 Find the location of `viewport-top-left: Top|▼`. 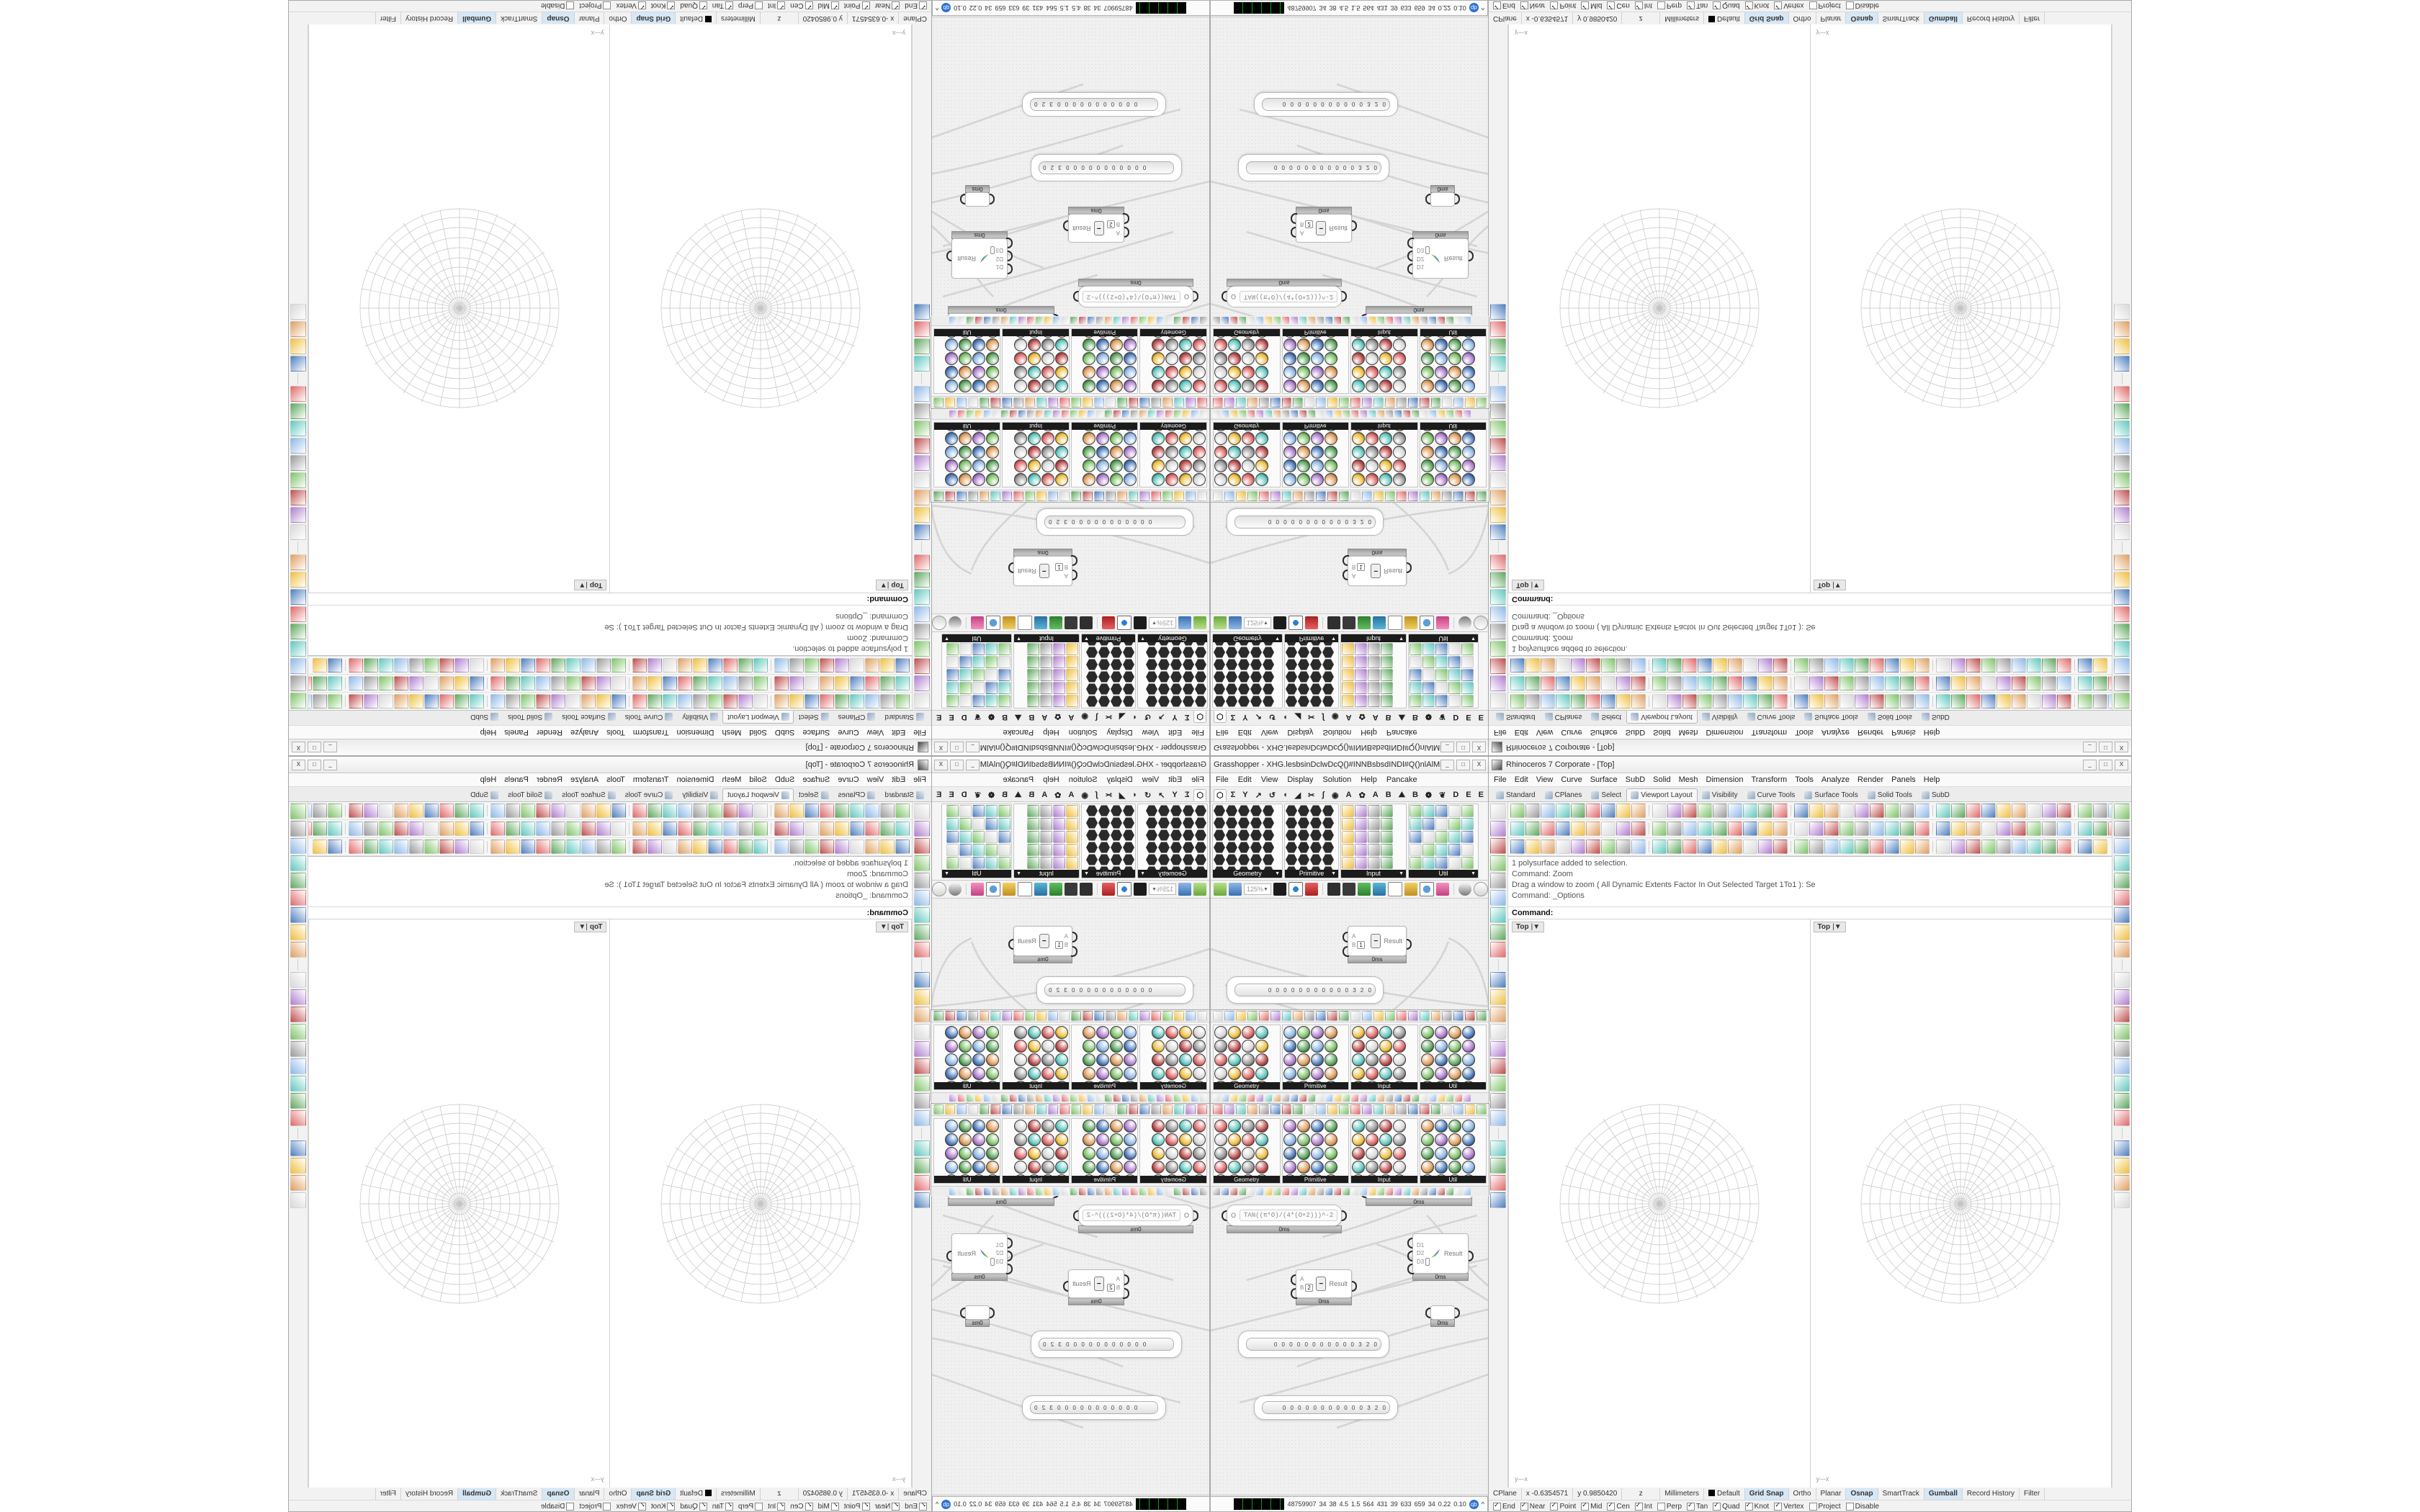

viewport-top-left: Top|▼ is located at coordinates (760, 308).